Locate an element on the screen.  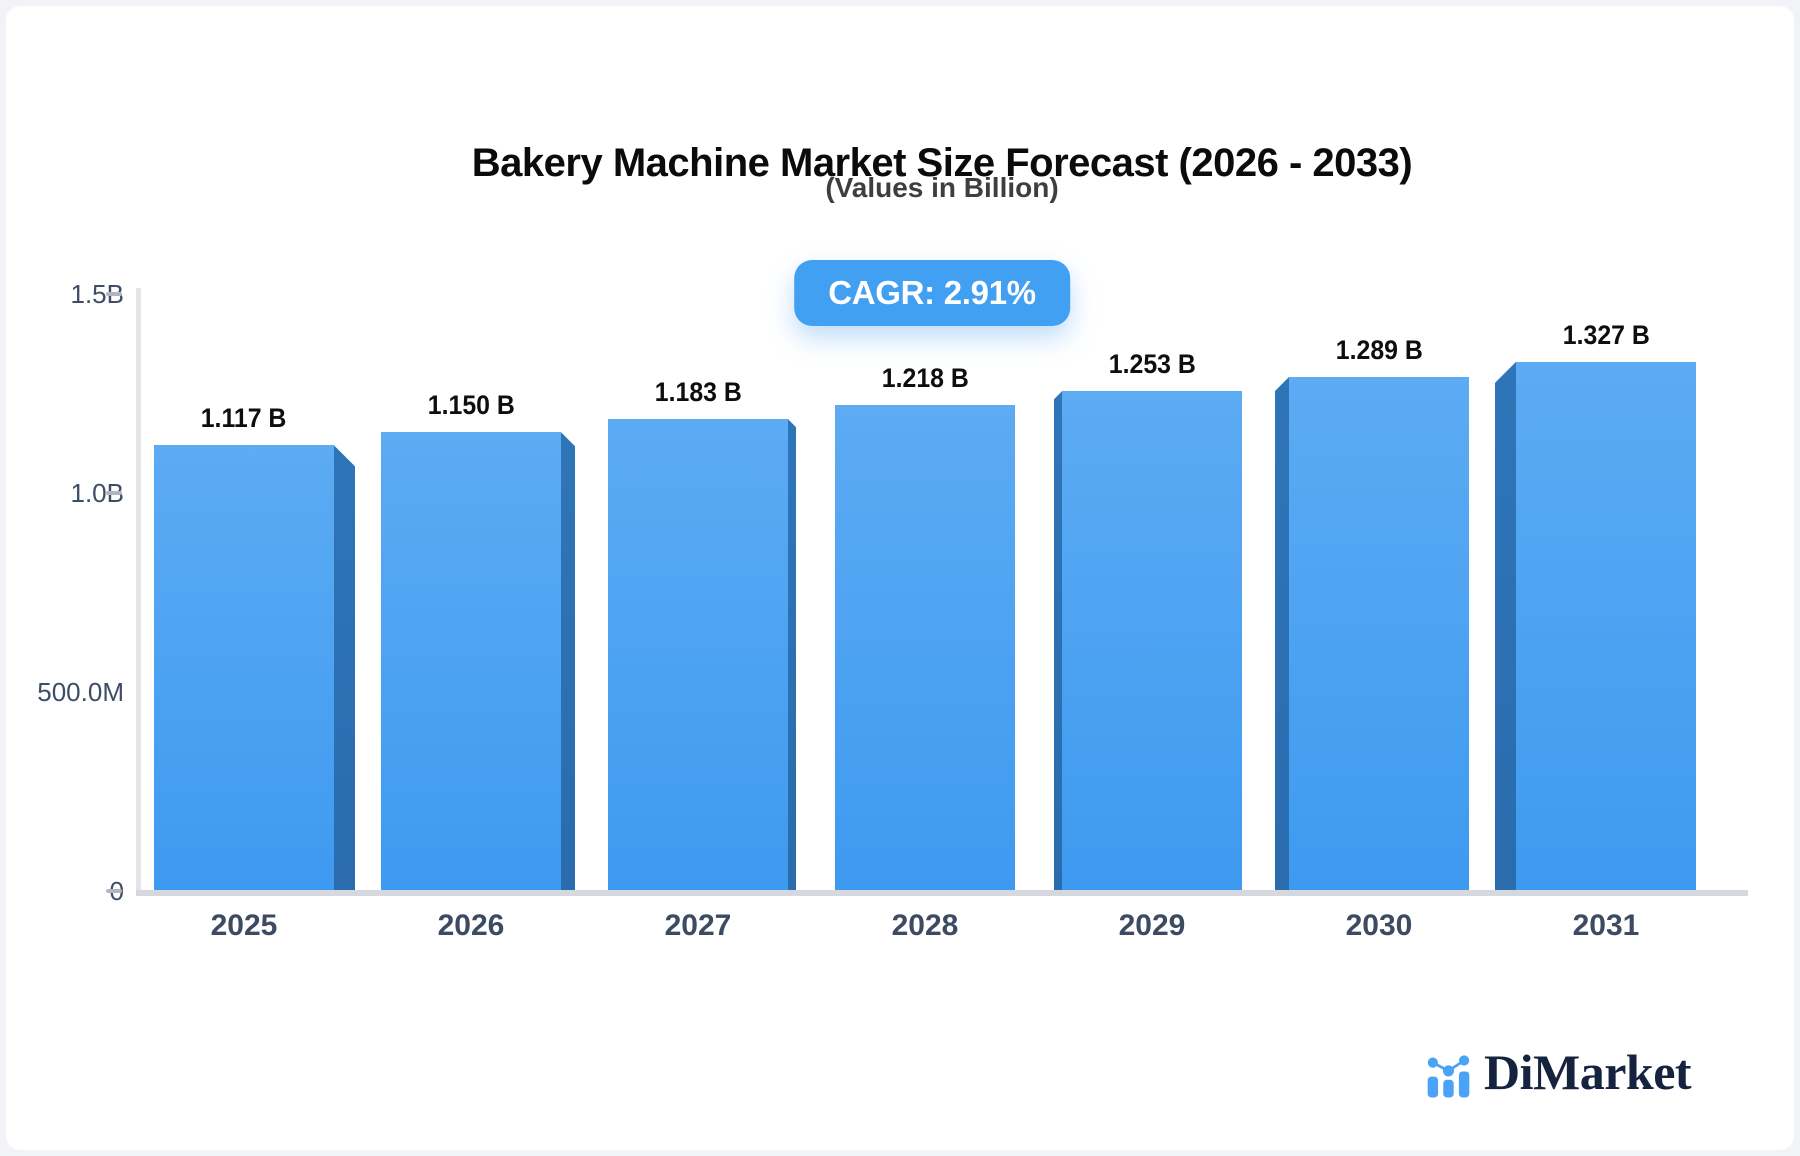
x-tick-label: 2025 is located at coordinates (244, 925).